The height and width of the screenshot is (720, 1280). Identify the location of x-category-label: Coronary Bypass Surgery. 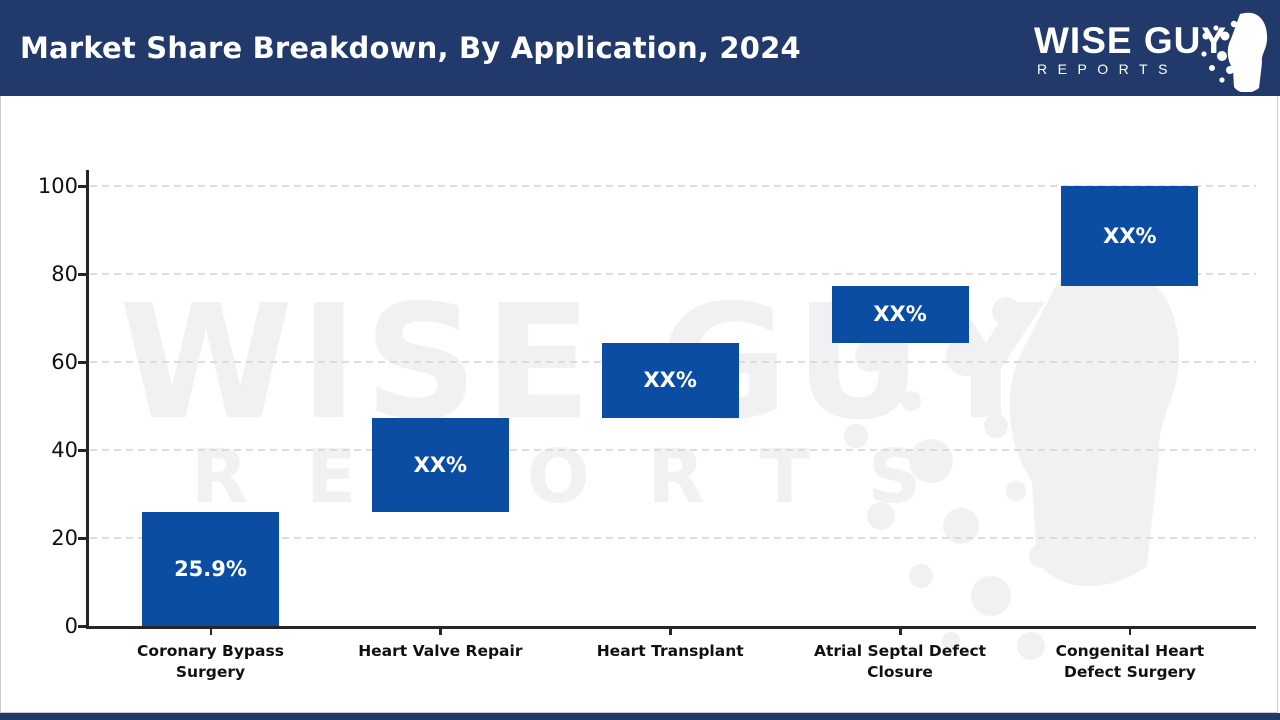
(210, 661).